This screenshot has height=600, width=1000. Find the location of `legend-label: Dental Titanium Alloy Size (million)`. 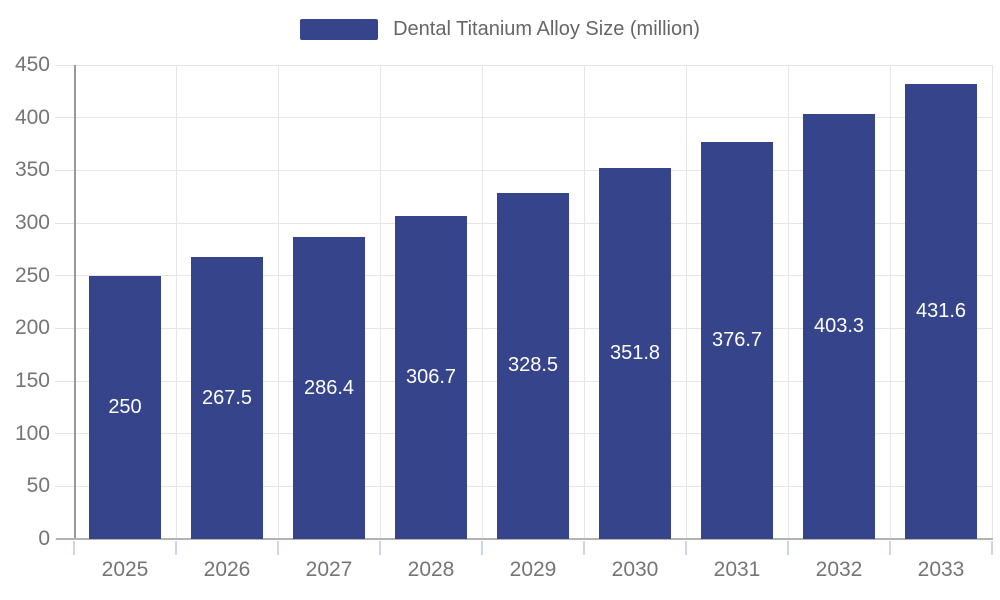

legend-label: Dental Titanium Alloy Size (million) is located at coordinates (546, 29).